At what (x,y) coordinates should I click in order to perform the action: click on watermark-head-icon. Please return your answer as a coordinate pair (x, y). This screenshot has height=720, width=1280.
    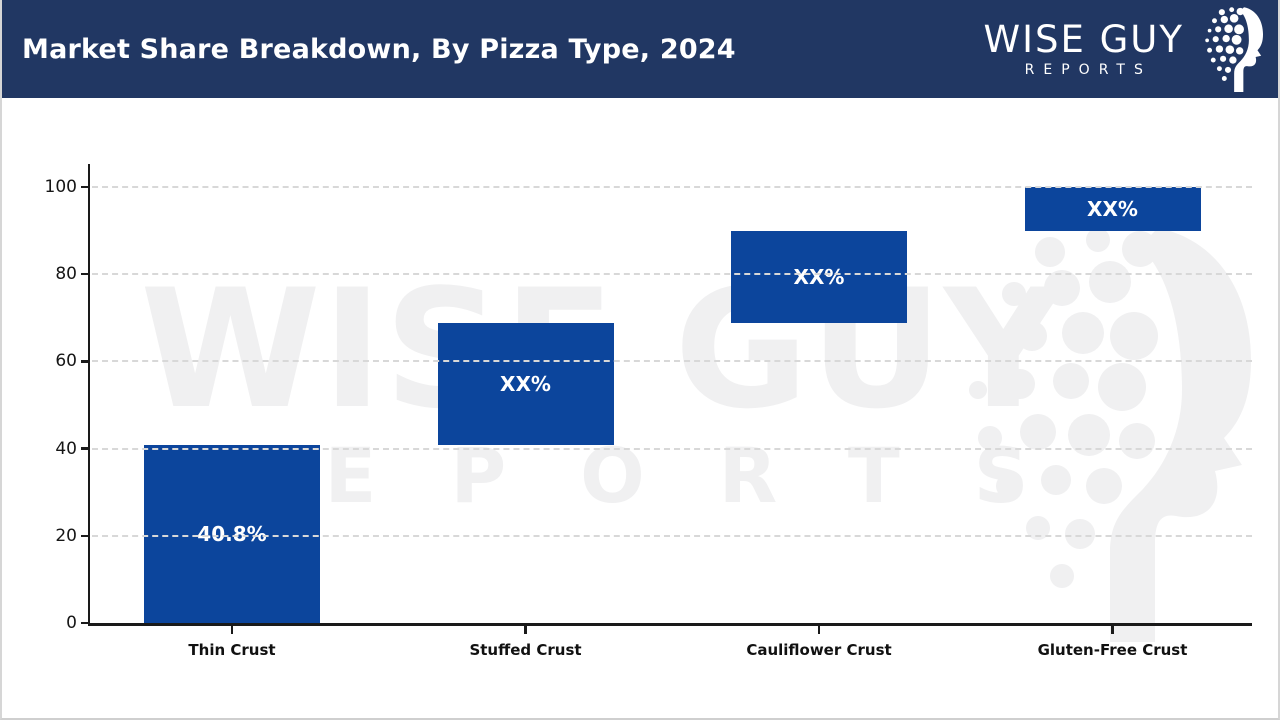
    Looking at the image, I should click on (1110, 435).